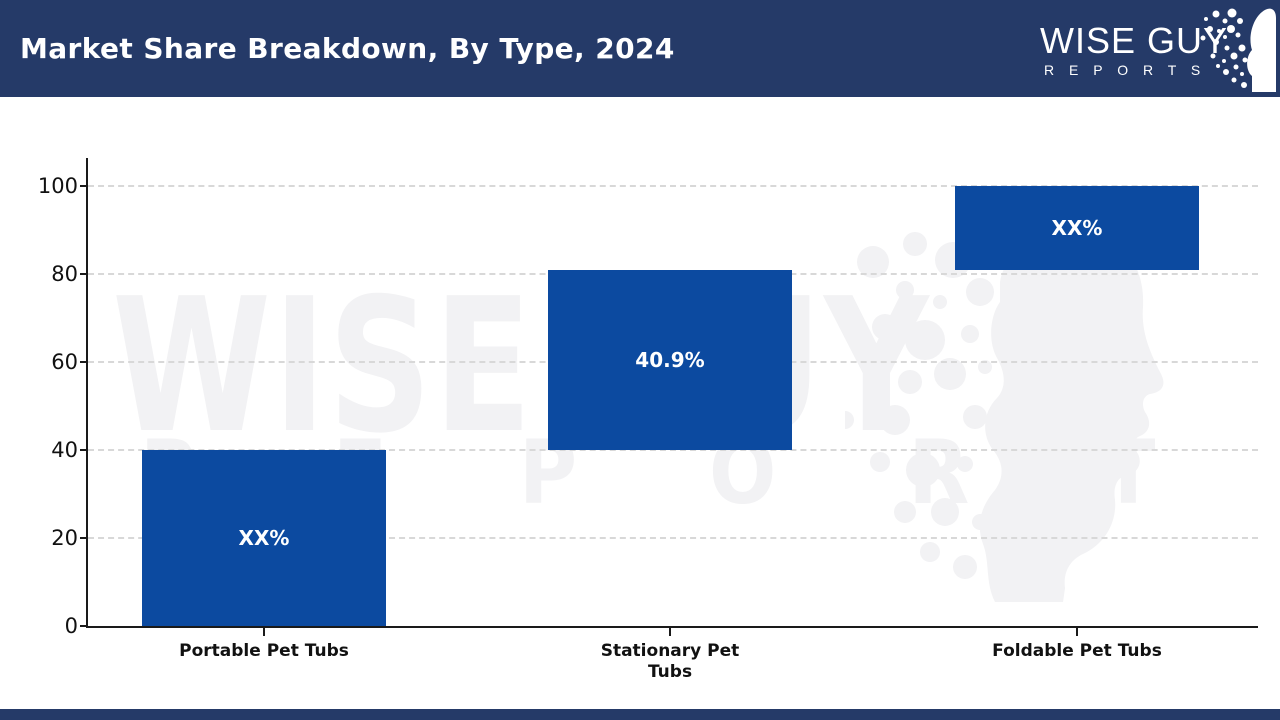 Image resolution: width=1280 pixels, height=720 pixels. Describe the element at coordinates (670, 651) in the screenshot. I see `x-category-label-line: Stationary Pet` at that location.